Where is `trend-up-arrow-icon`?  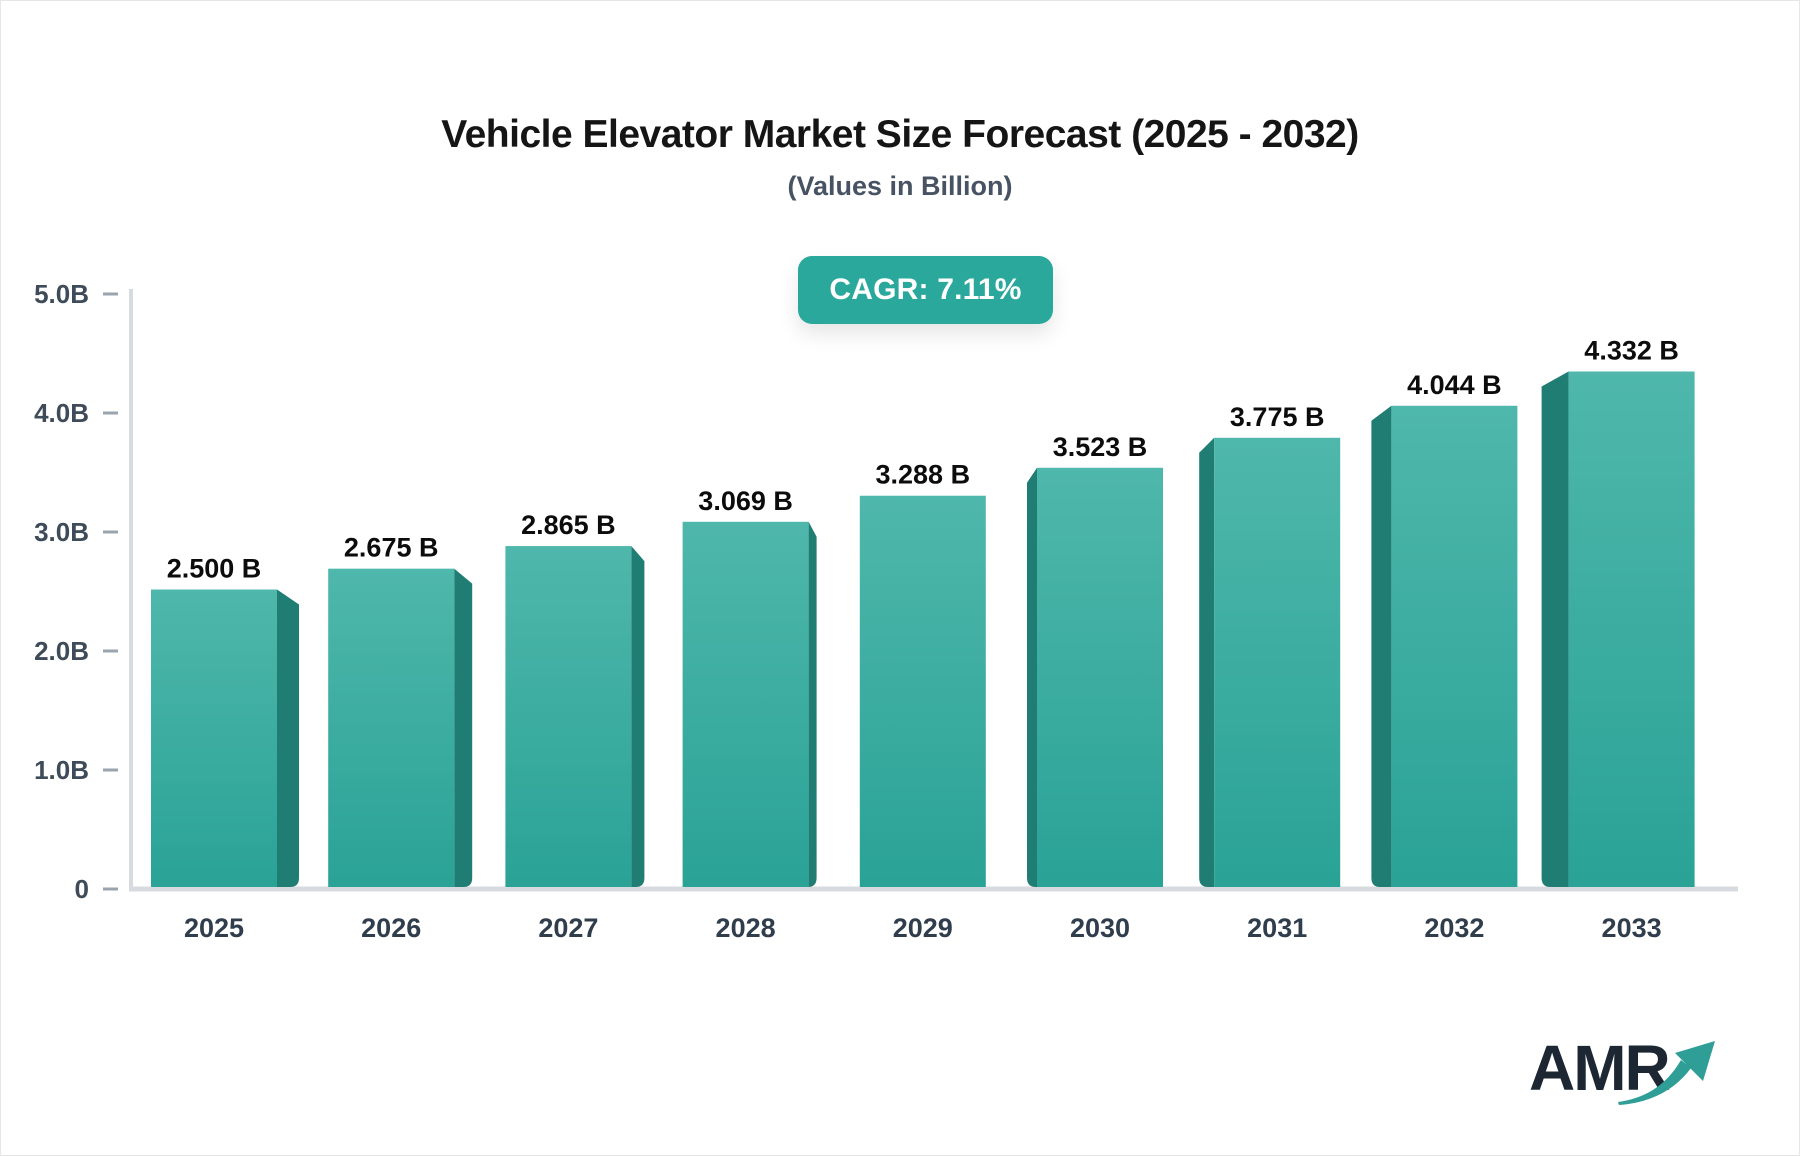
trend-up-arrow-icon is located at coordinates (1666, 1073).